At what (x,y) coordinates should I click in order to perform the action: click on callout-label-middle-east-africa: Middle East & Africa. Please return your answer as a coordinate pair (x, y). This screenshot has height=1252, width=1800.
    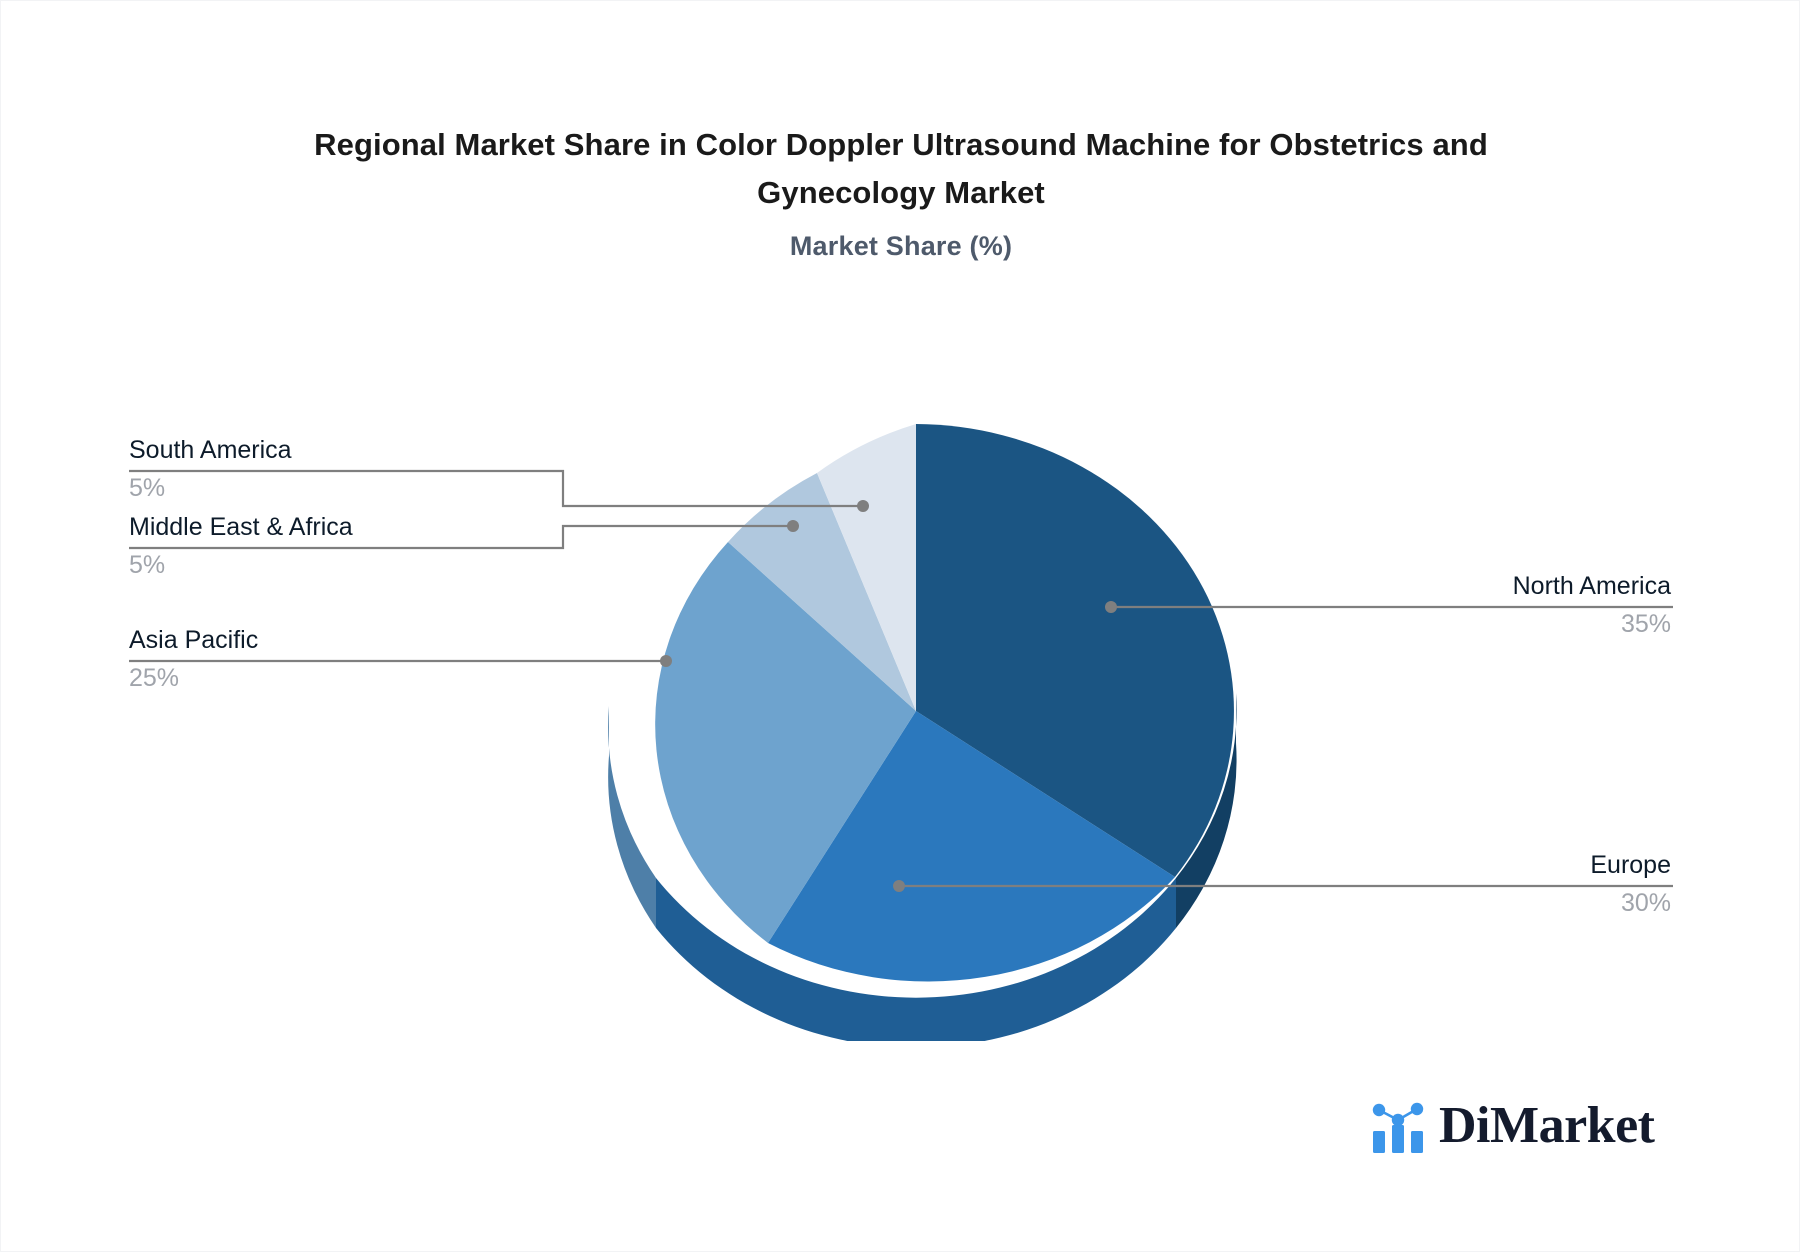
    Looking at the image, I should click on (241, 527).